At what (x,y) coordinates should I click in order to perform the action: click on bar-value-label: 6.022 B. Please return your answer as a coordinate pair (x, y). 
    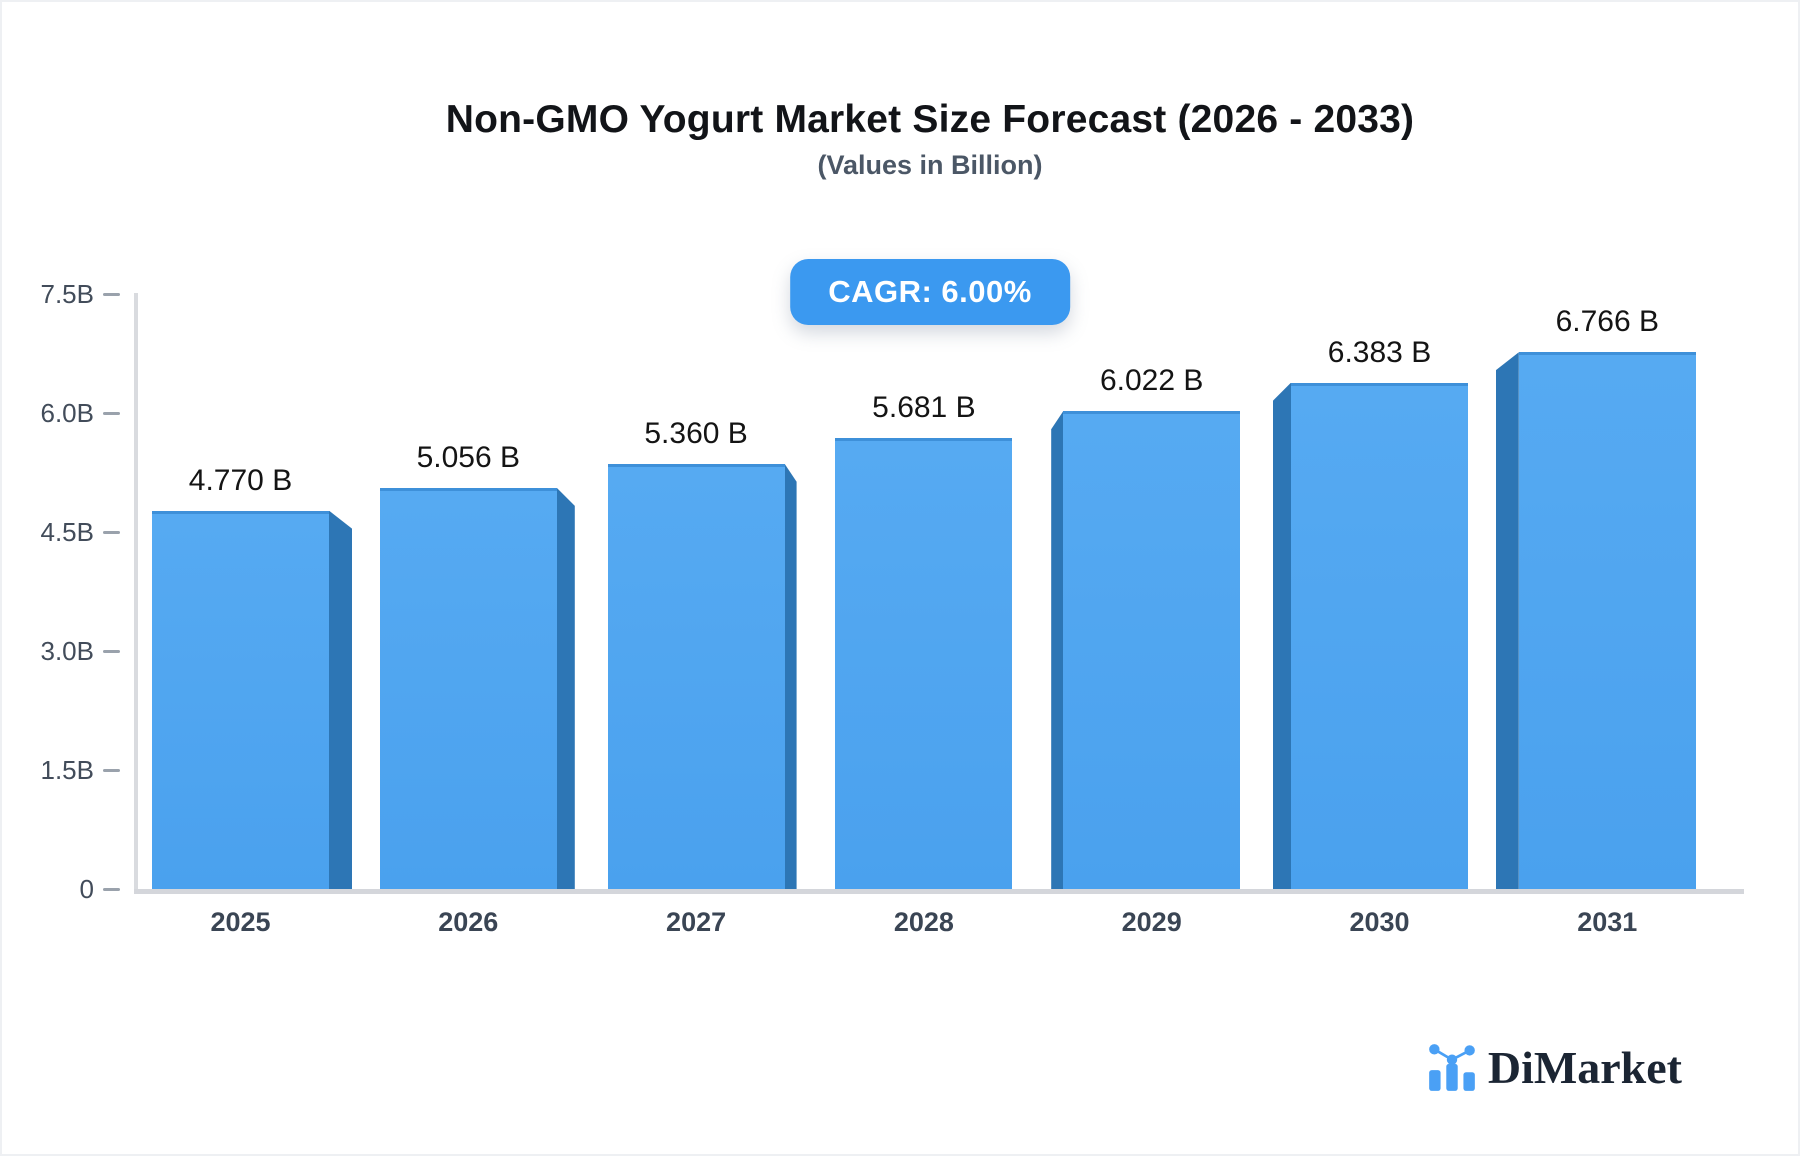
    Looking at the image, I should click on (1151, 381).